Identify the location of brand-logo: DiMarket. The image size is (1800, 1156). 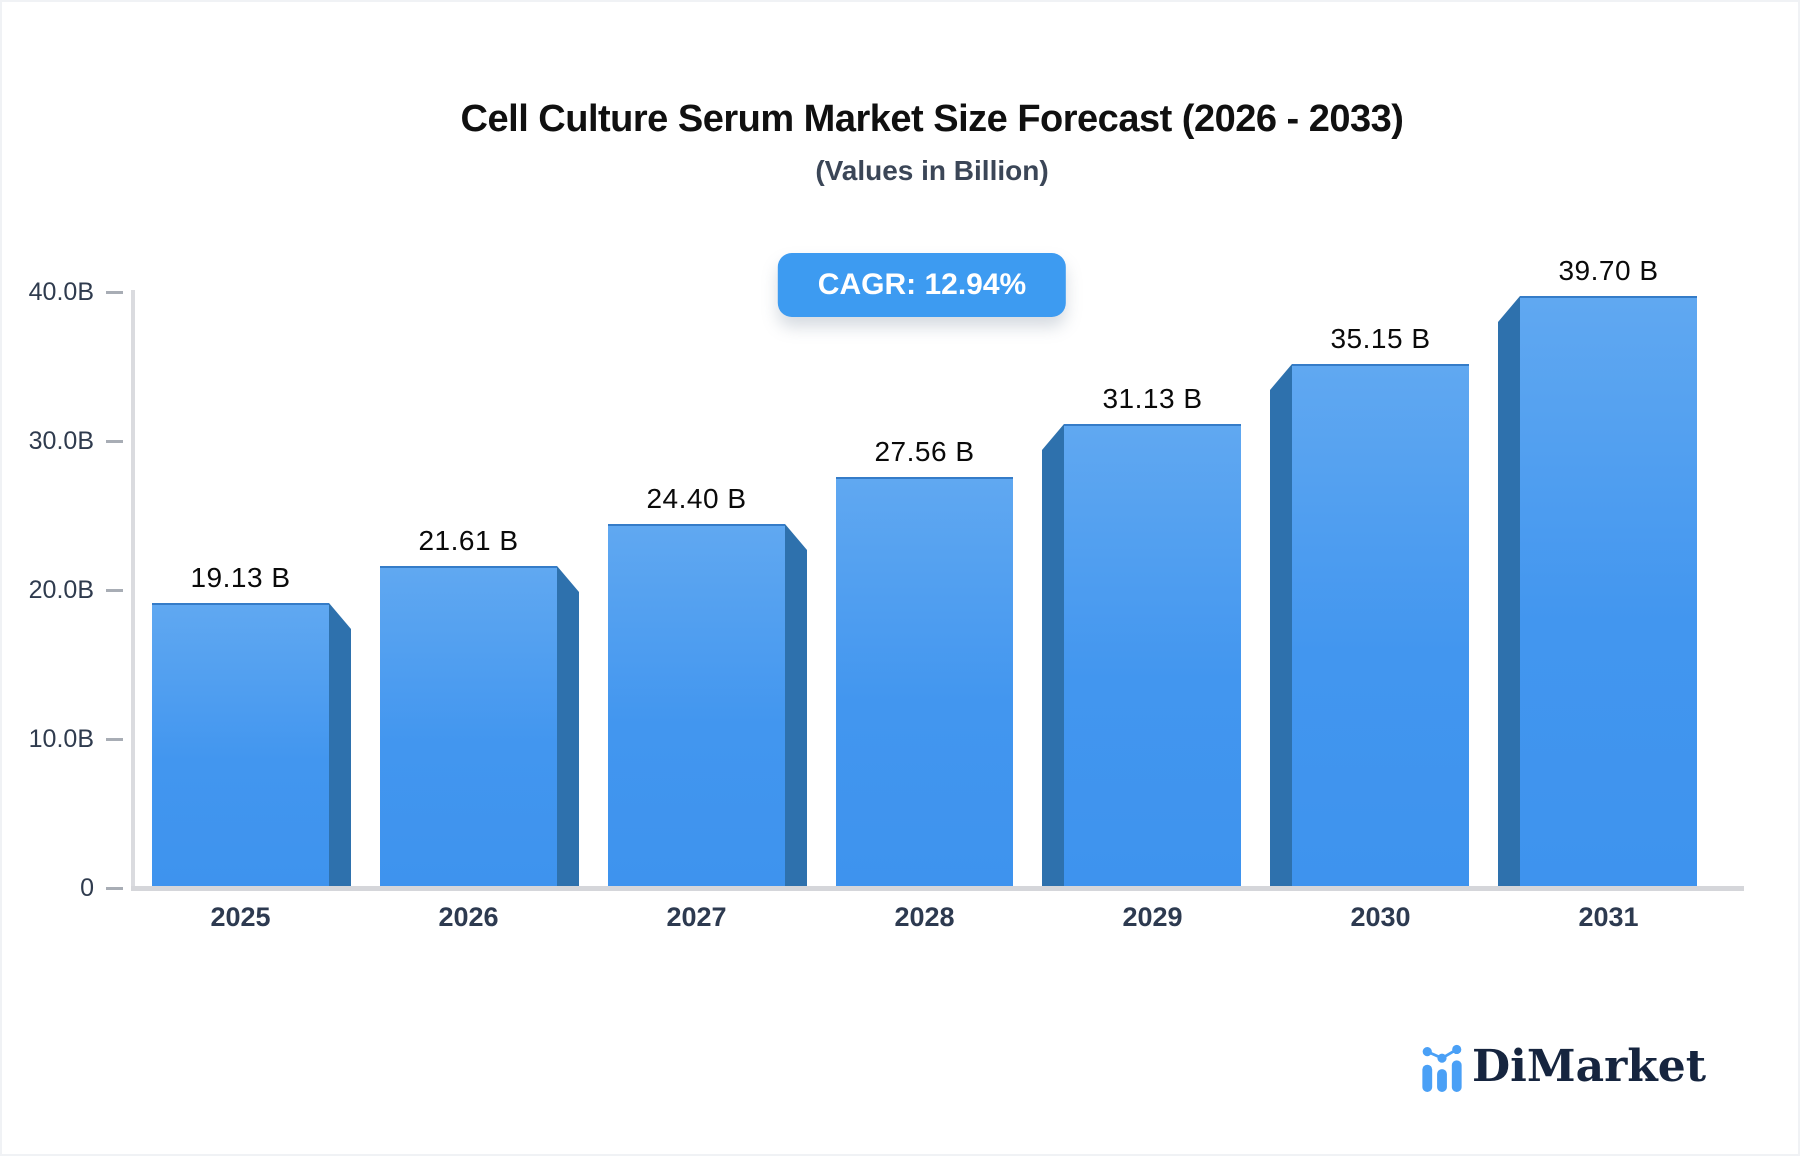
(1564, 1067).